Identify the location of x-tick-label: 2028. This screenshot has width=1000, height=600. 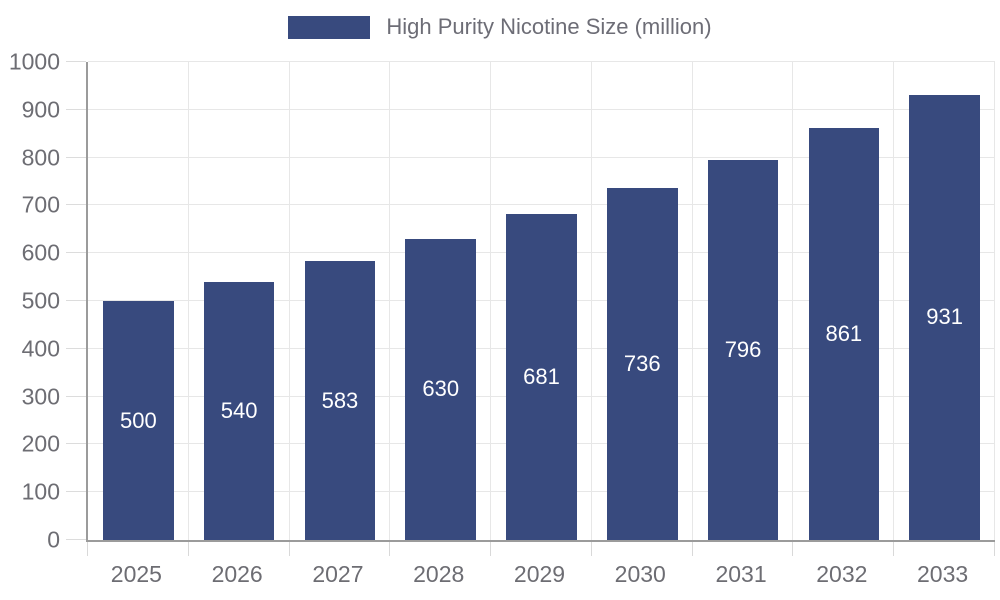
(439, 574).